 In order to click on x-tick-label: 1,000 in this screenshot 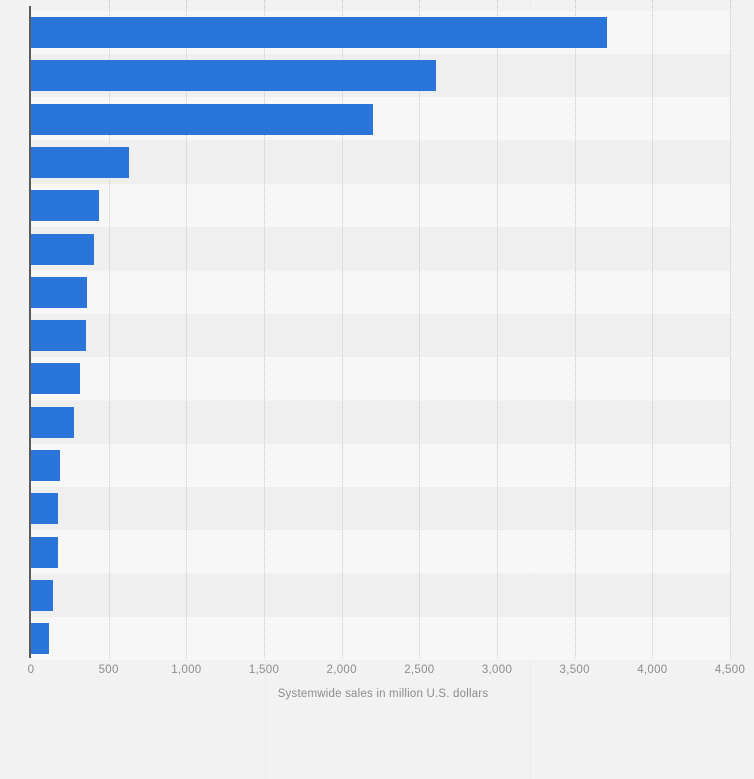, I will do `click(186, 670)`.